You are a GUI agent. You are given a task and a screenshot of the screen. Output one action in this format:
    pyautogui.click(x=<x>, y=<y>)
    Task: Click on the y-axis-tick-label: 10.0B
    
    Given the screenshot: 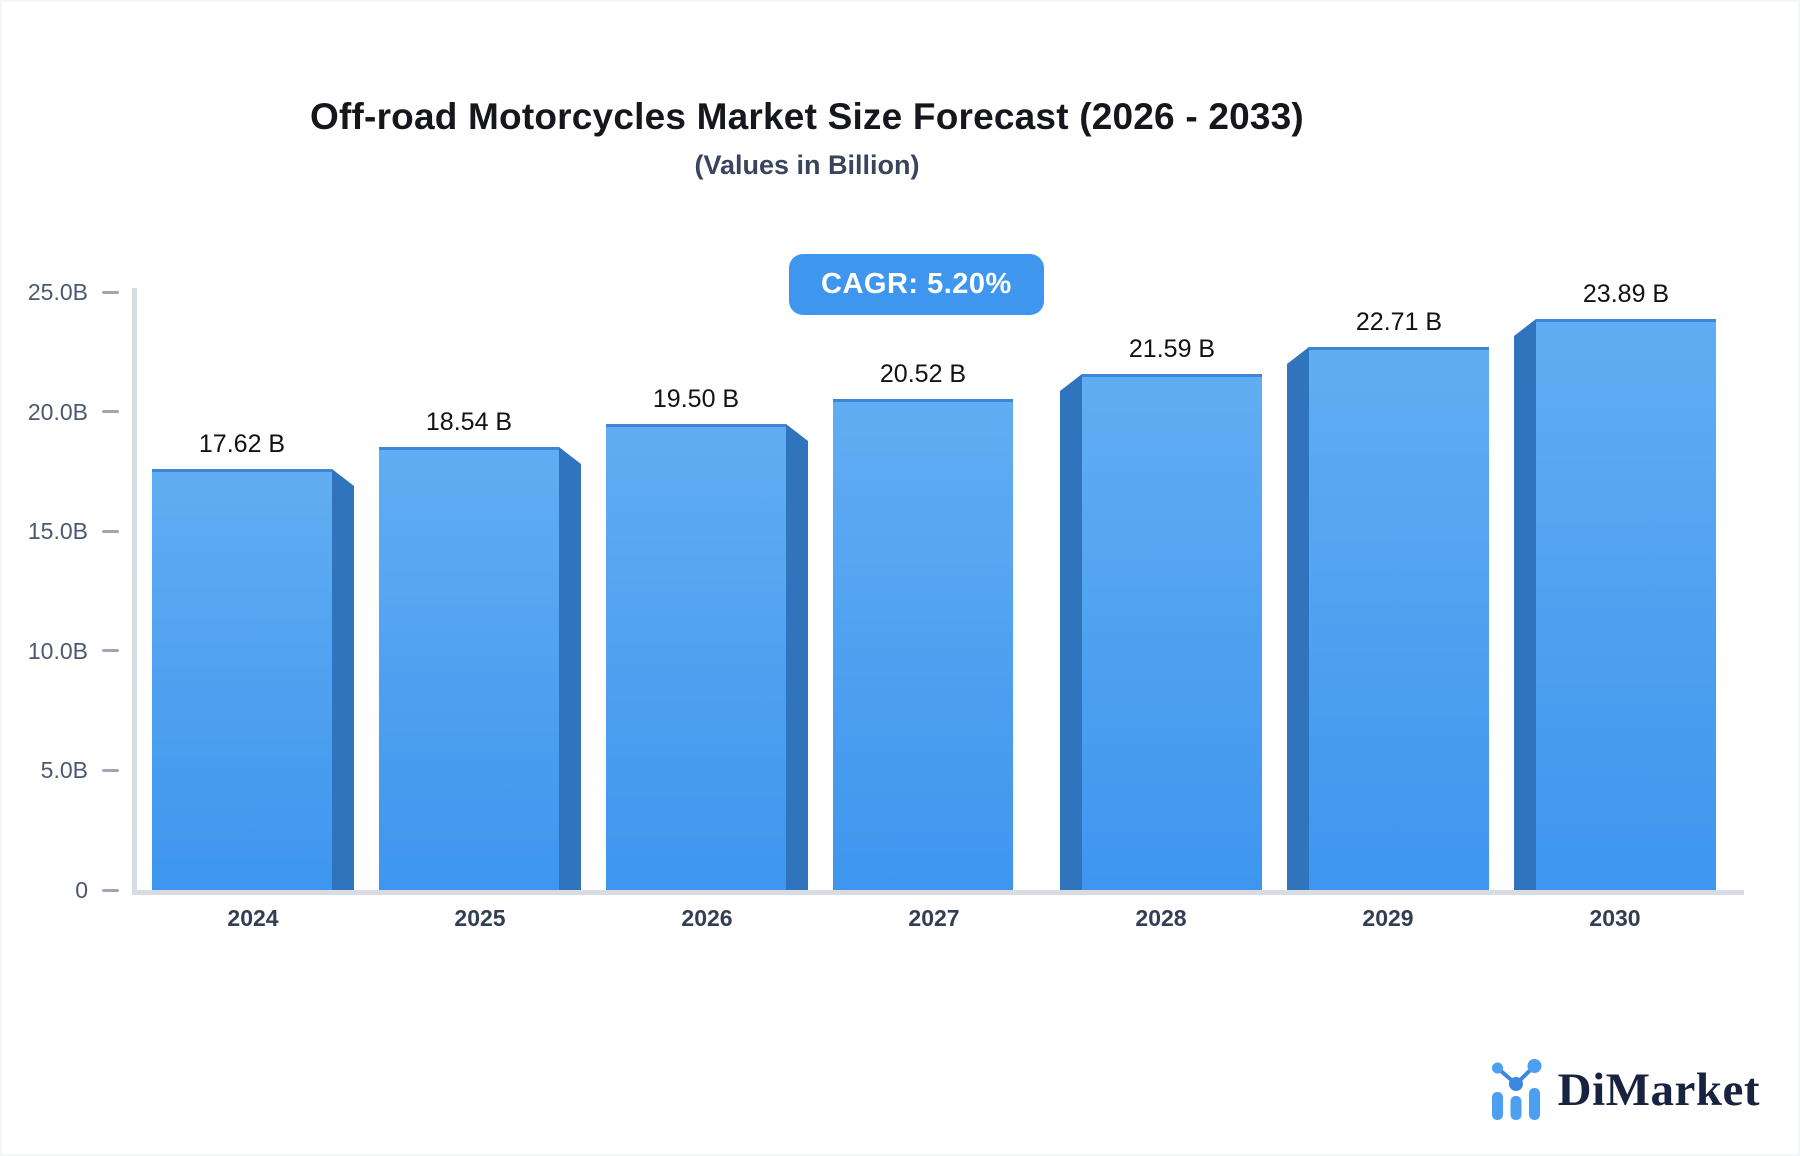 What is the action you would take?
    pyautogui.click(x=57, y=650)
    